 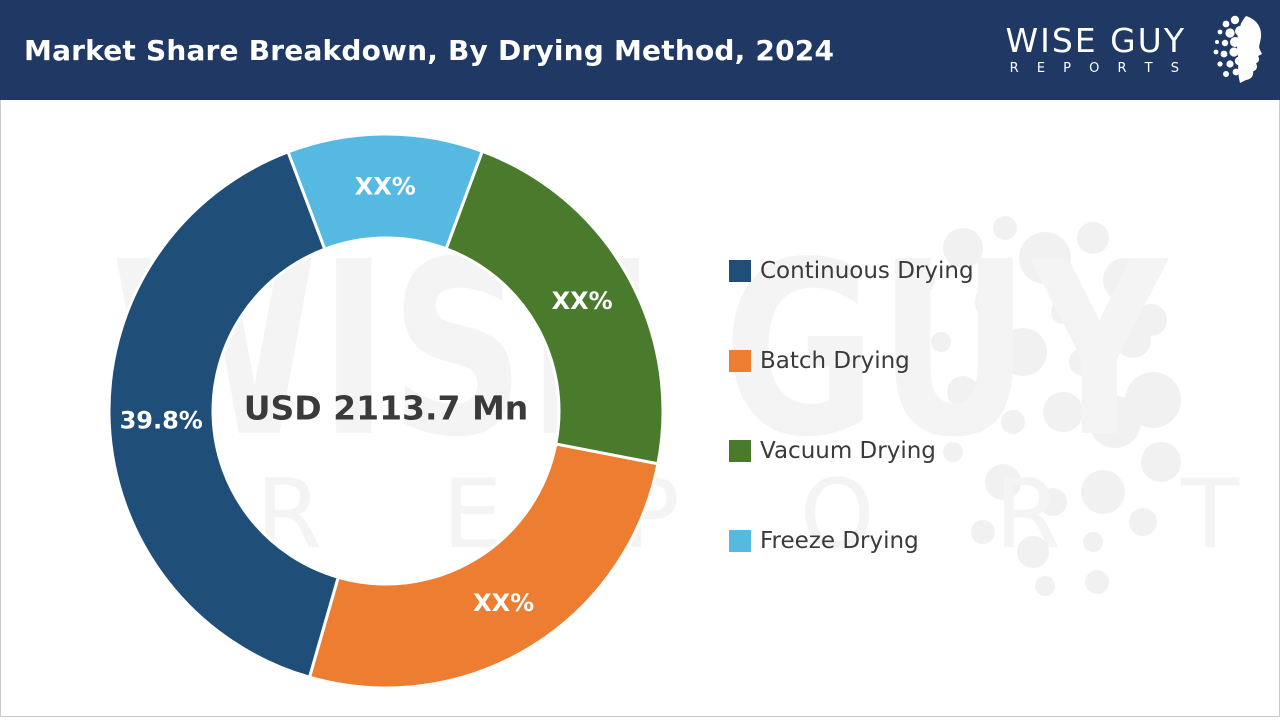 I want to click on legend-item-freeze-drying: Freeze Drying, so click(x=851, y=541).